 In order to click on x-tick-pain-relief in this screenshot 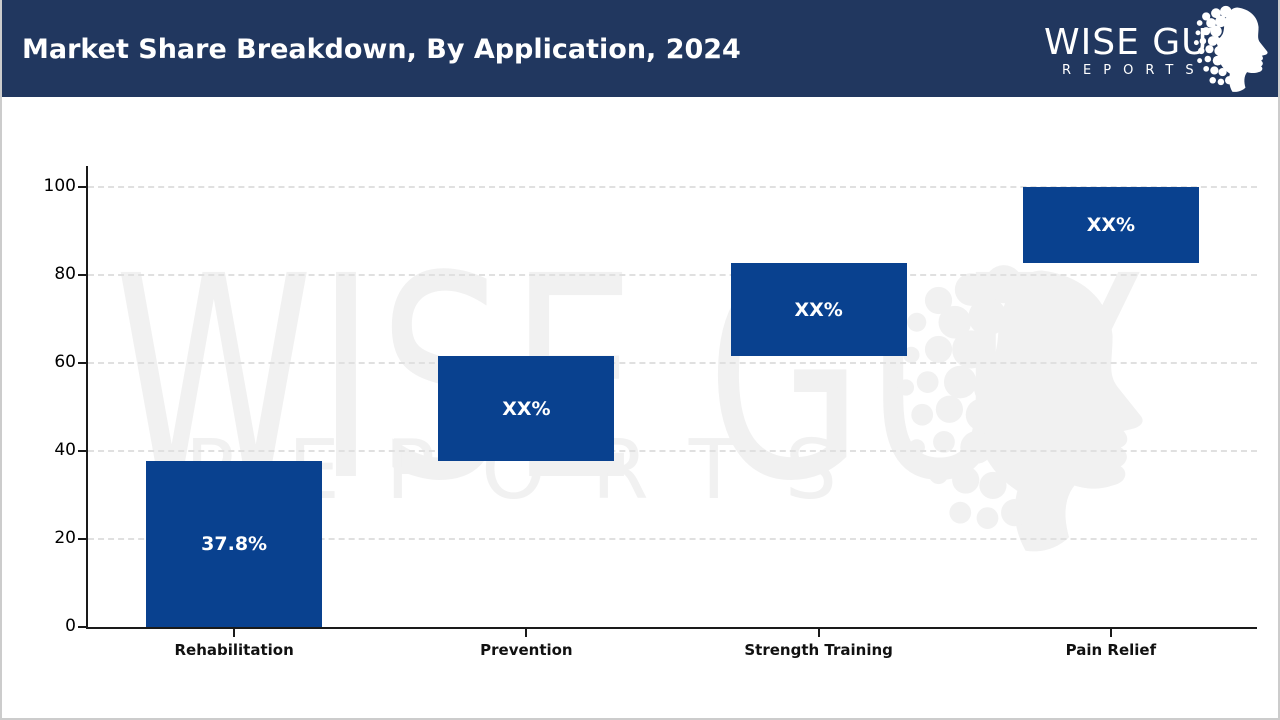, I will do `click(1110, 633)`.